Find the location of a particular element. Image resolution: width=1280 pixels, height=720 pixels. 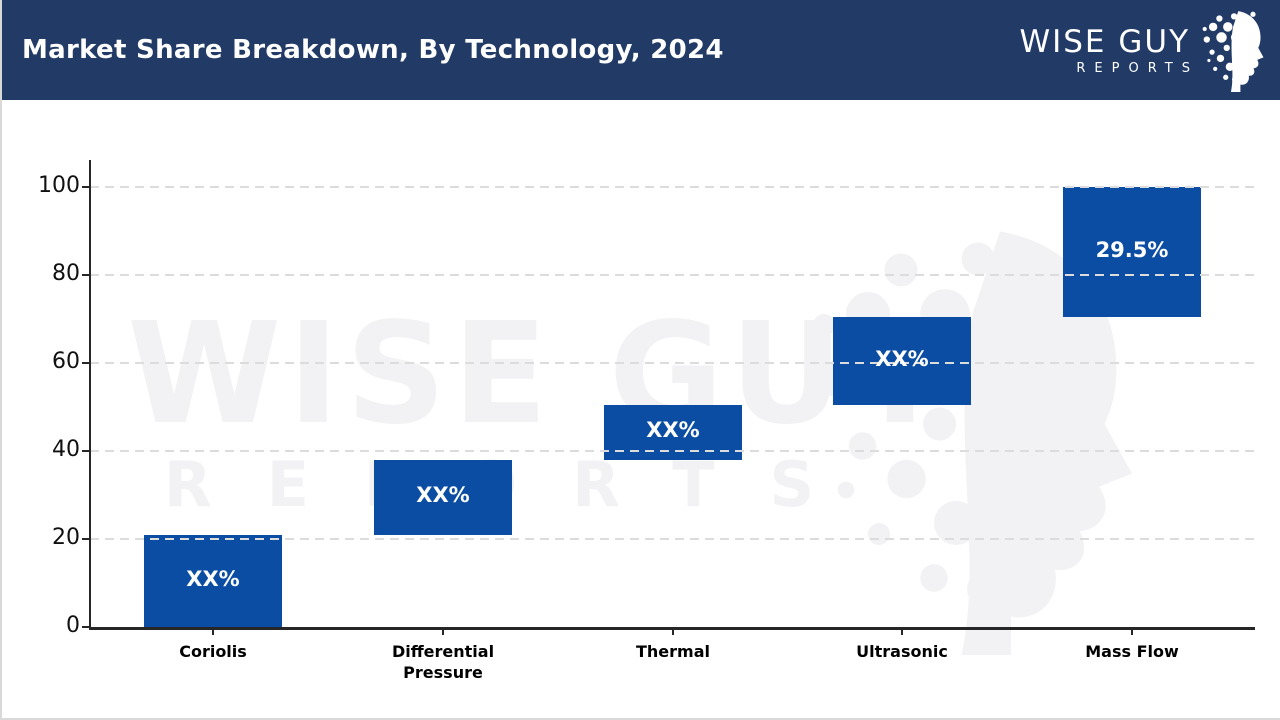

x-axis-label-differential-pressure: Differential Pressure is located at coordinates (443, 662).